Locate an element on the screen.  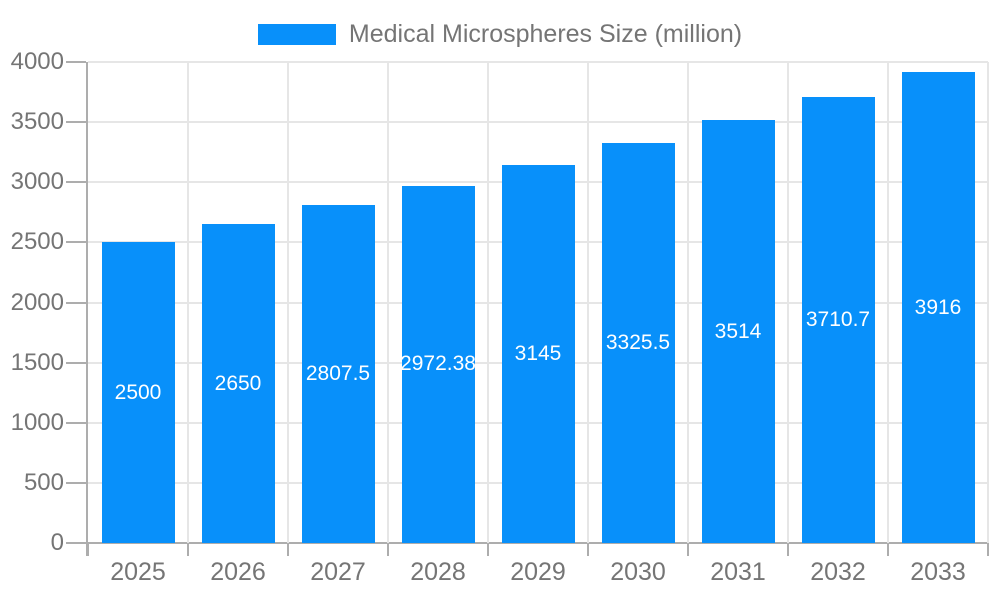
bar-value-label: 3514 is located at coordinates (738, 331).